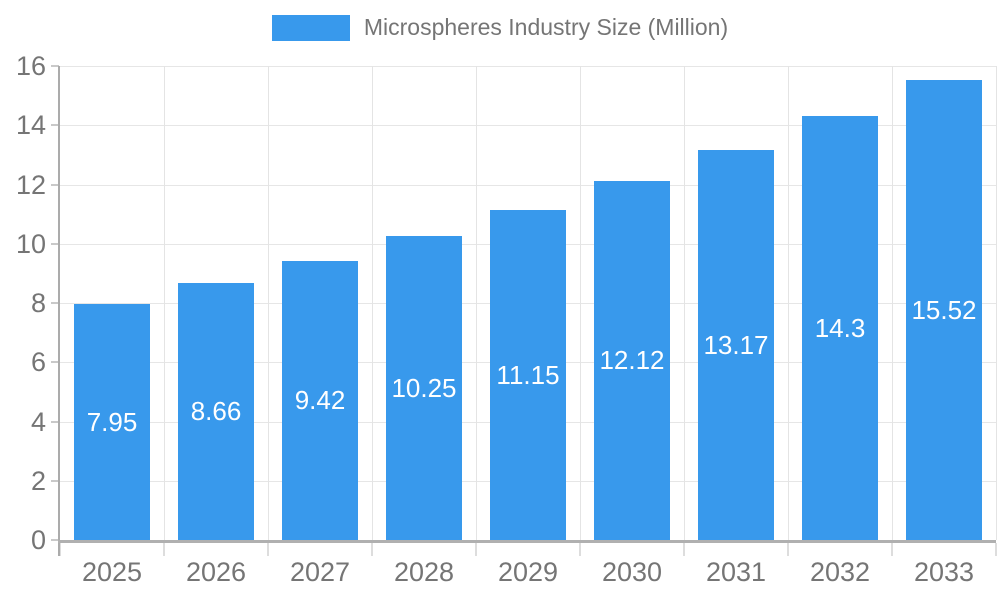 The image size is (1000, 600). Describe the element at coordinates (546, 27) in the screenshot. I see `legend-label: Microspheres Industry Size (Million)` at that location.